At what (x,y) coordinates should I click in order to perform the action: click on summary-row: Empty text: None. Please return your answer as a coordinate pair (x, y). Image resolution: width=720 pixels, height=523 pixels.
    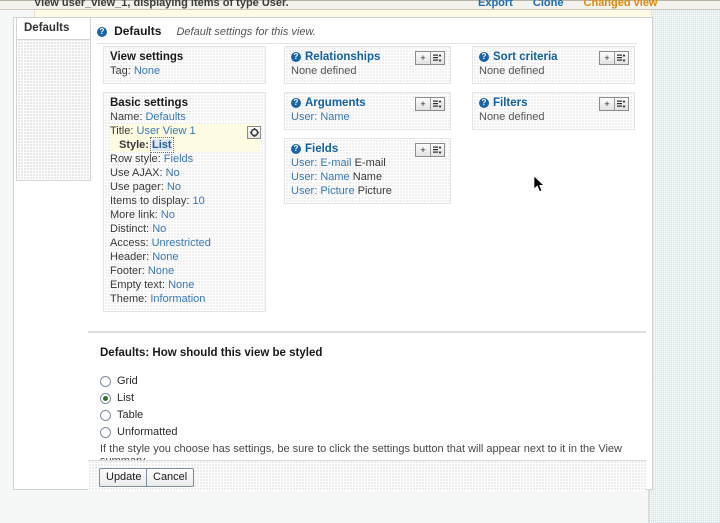
    Looking at the image, I should click on (184, 285).